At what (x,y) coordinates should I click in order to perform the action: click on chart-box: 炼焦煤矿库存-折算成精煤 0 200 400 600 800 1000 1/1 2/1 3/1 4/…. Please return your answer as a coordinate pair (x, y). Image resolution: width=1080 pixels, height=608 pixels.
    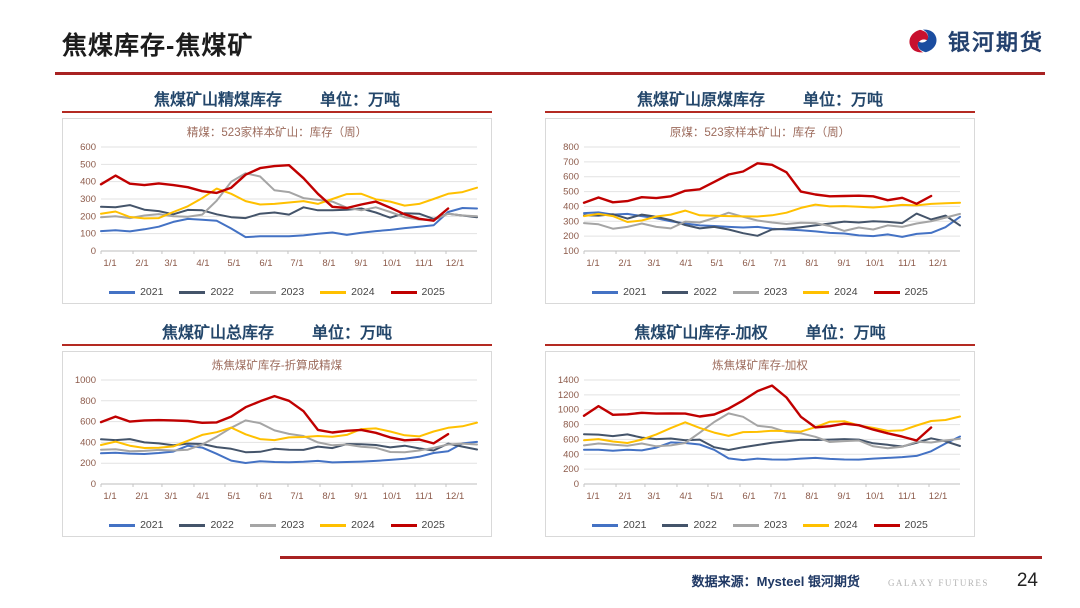
    Looking at the image, I should click on (277, 444).